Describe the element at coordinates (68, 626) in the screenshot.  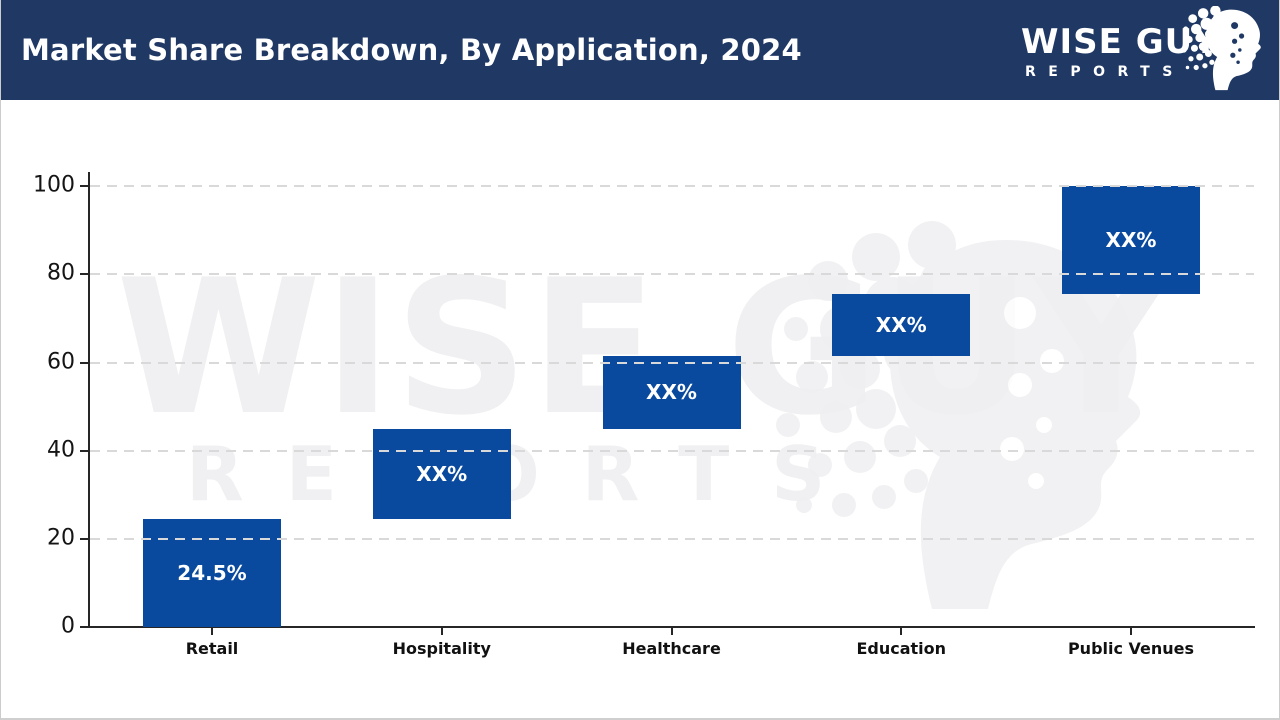
I see `y-tick-label-0: 0` at that location.